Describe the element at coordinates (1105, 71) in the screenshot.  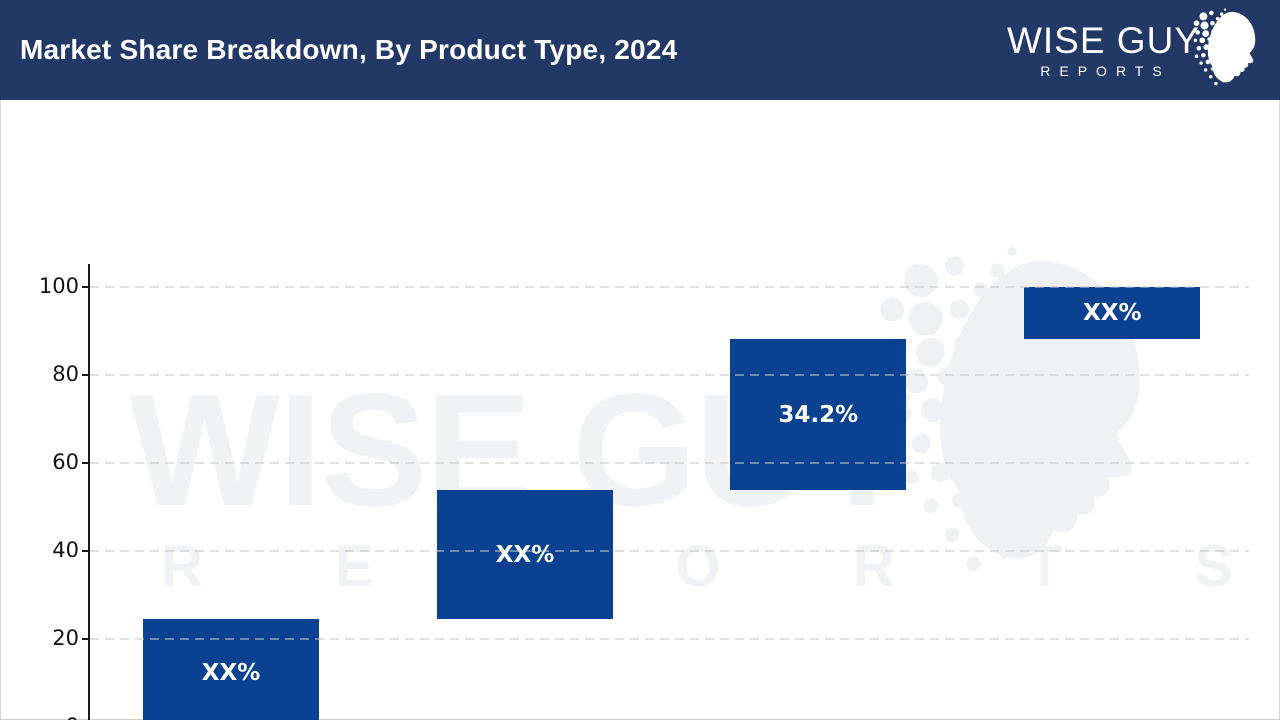
I see `logo-sub-text: REPORTS` at that location.